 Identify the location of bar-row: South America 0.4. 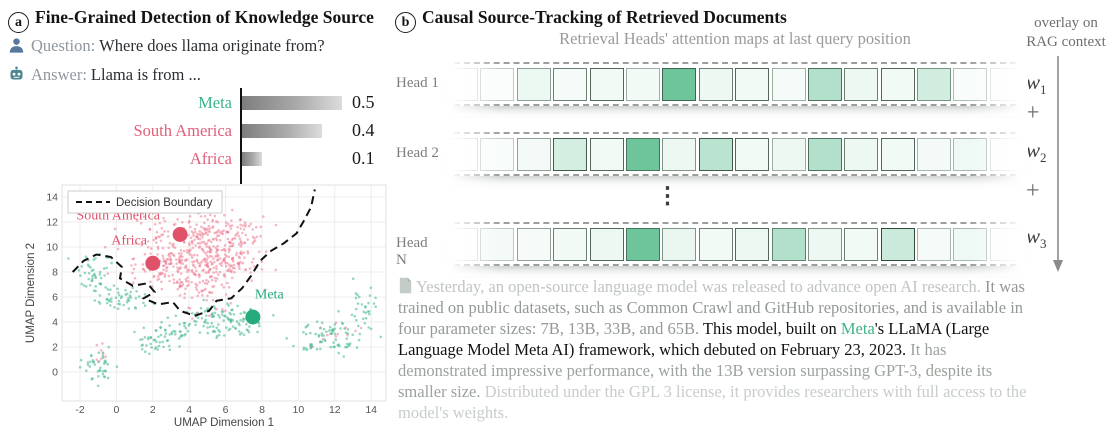
(195, 131).